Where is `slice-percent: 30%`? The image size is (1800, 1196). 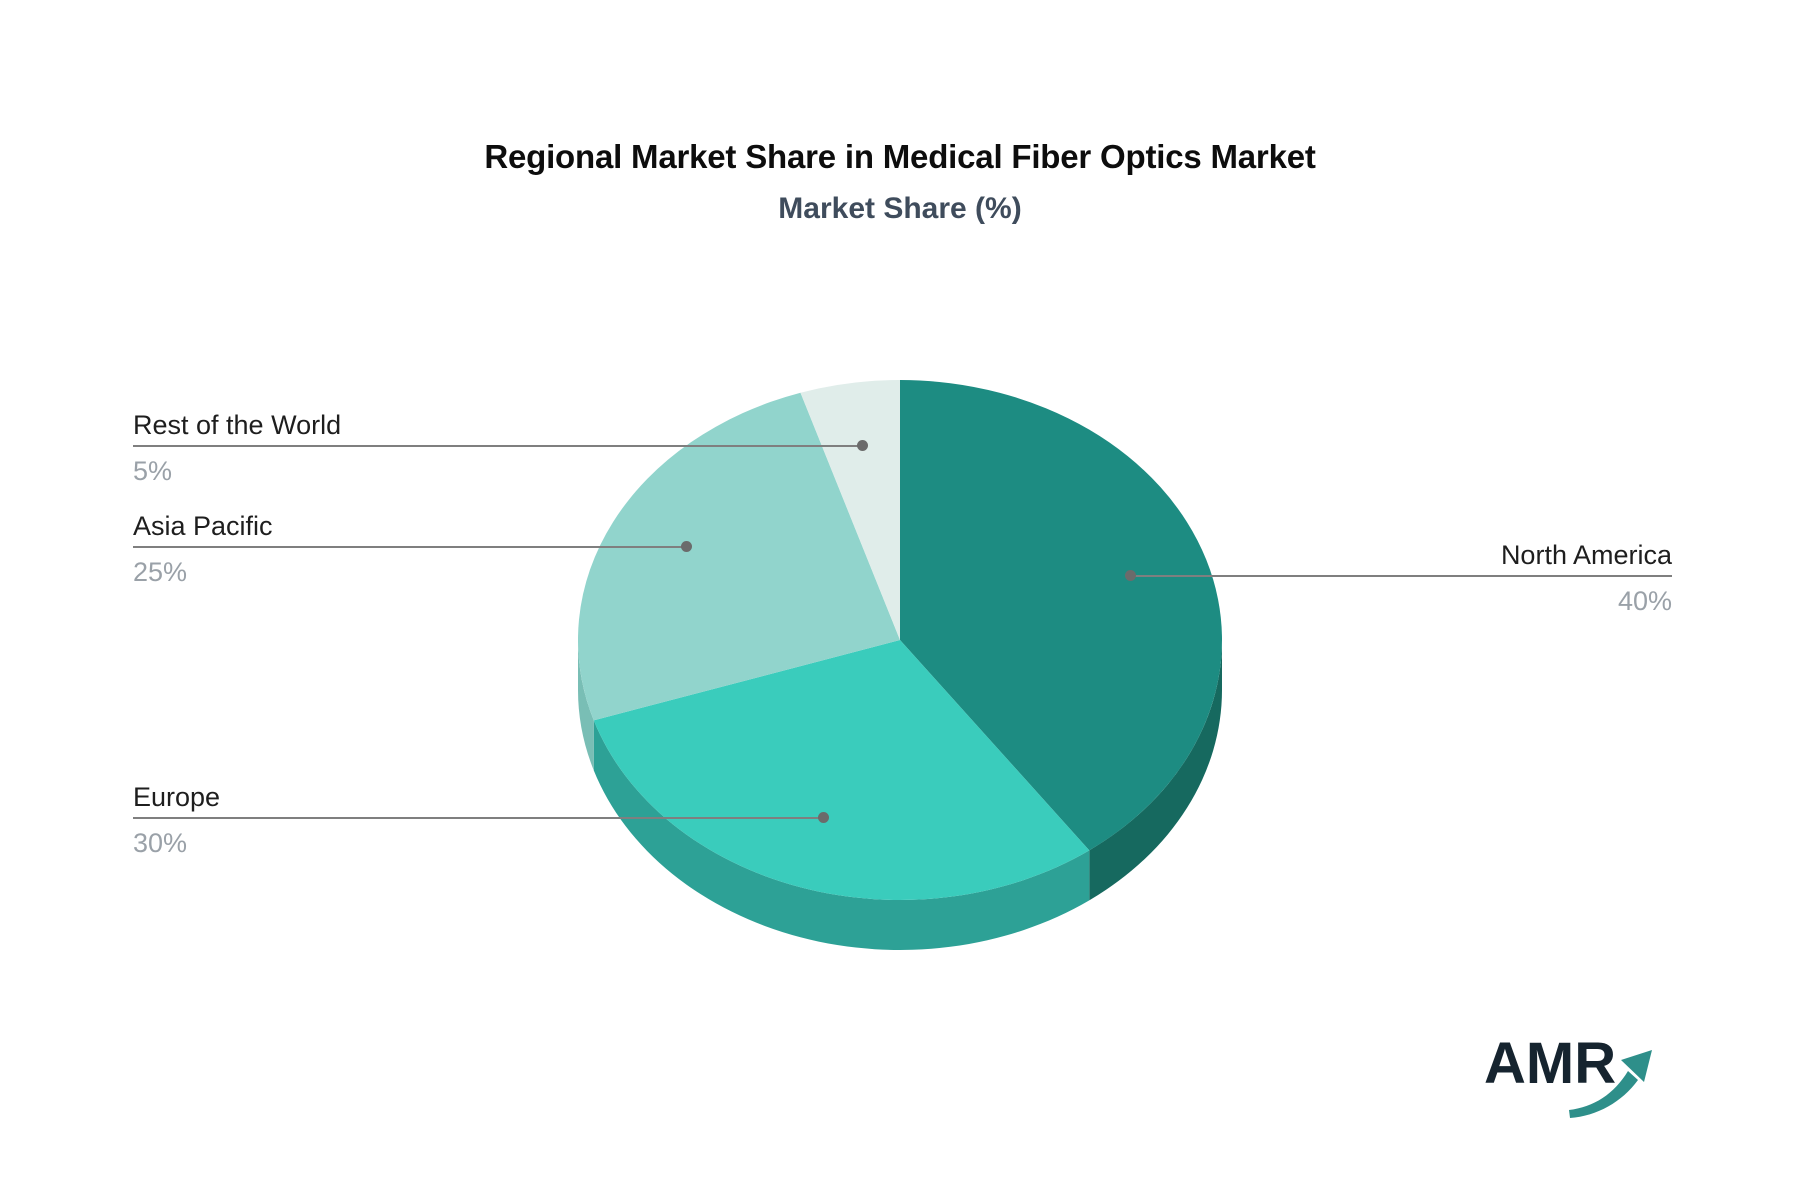 slice-percent: 30% is located at coordinates (160, 843).